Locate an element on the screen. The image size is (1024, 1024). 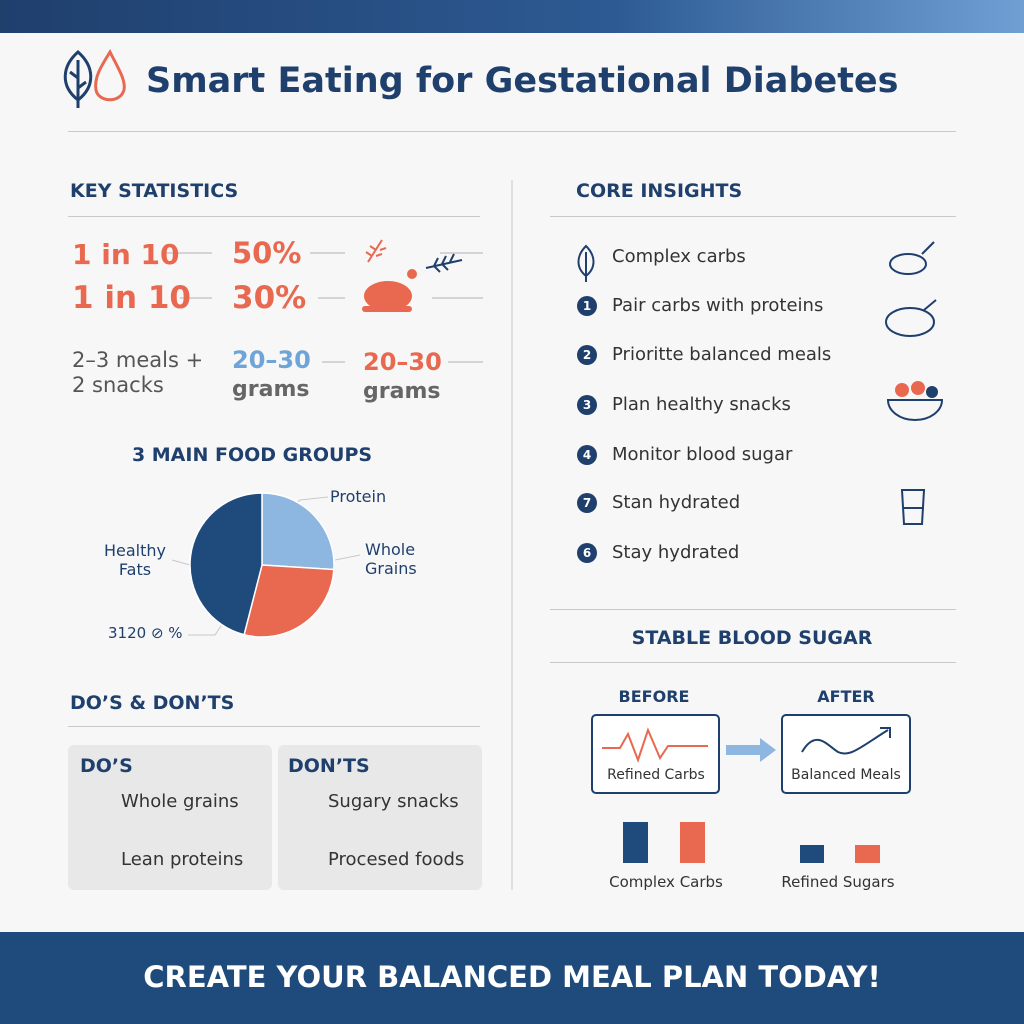
list-item: Procesed foods is located at coordinates (396, 859).